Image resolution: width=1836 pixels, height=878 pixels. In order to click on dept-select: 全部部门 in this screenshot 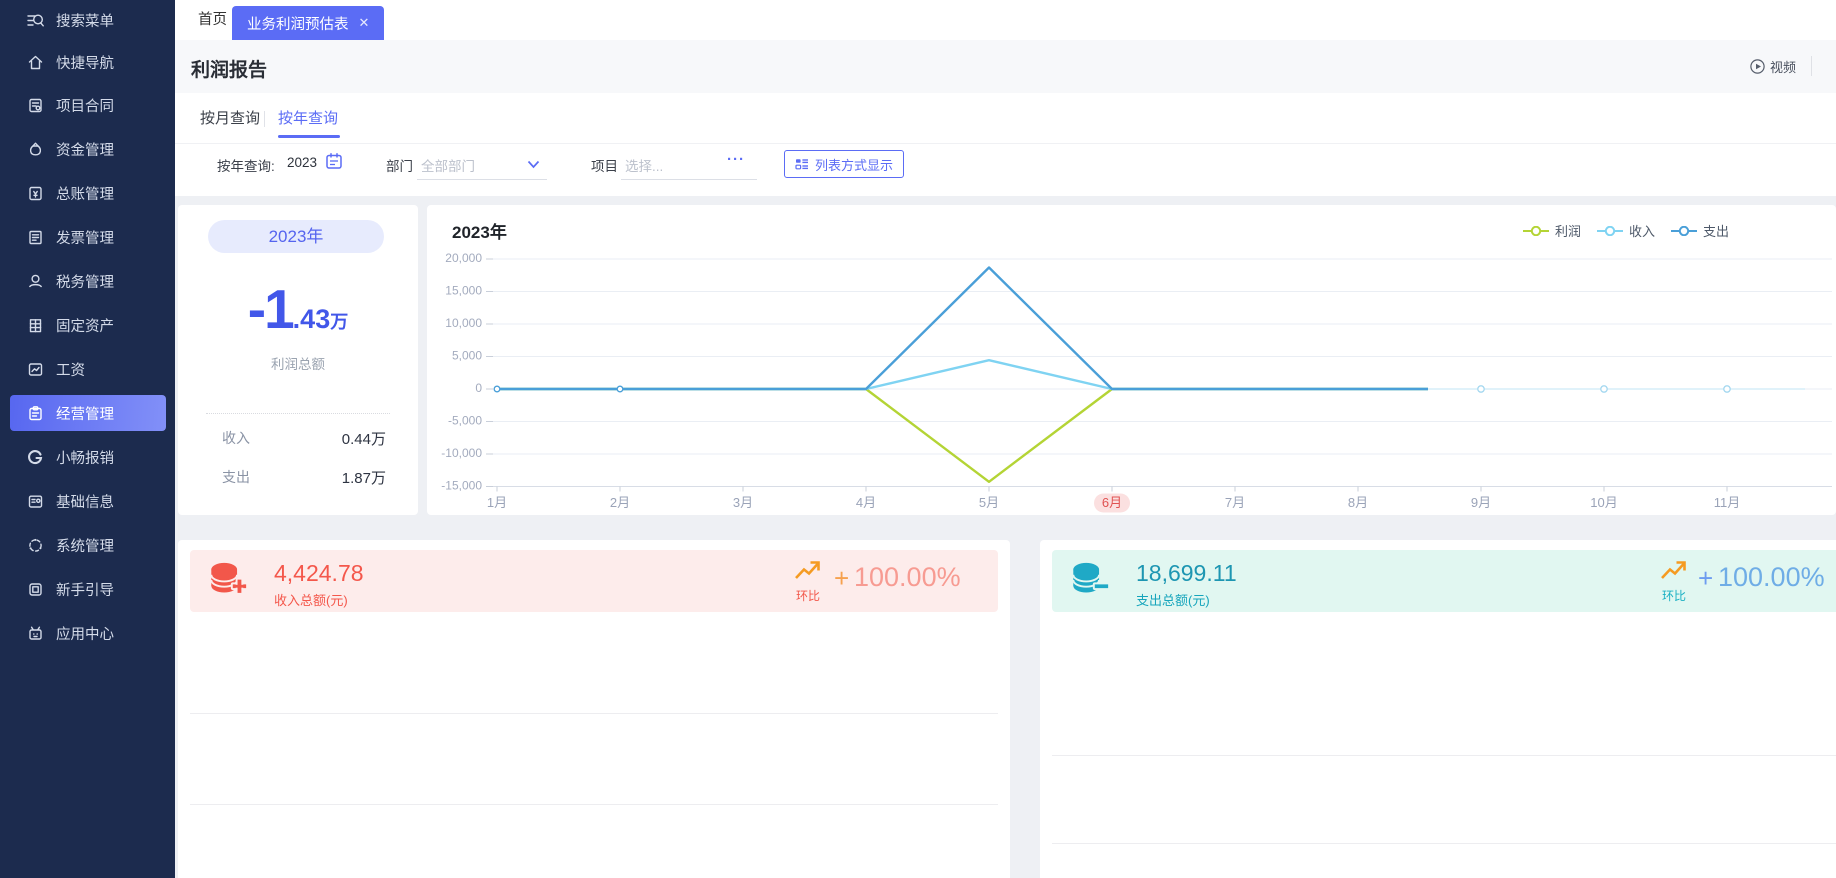, I will do `click(448, 166)`.